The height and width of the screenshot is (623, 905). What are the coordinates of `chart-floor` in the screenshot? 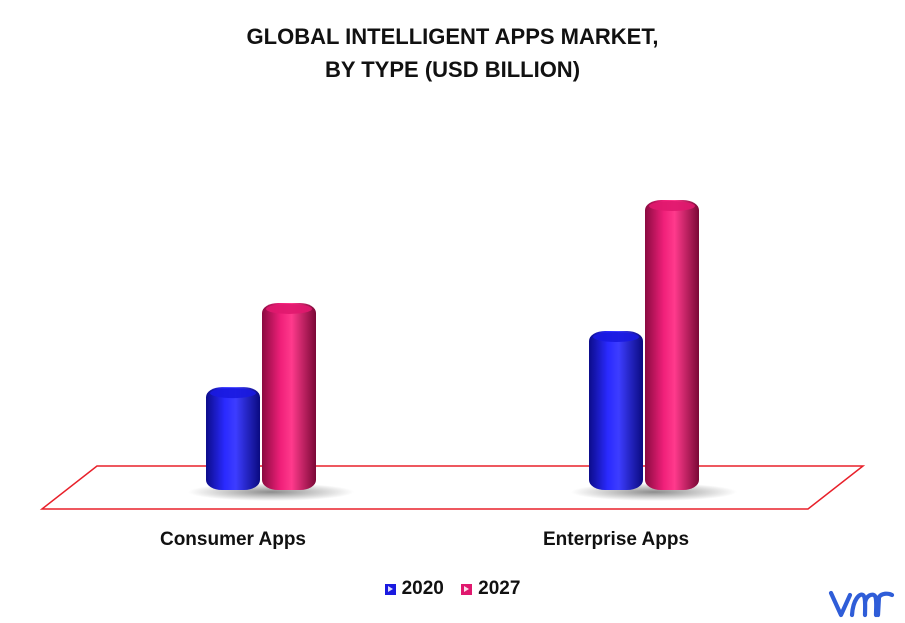 It's located at (452, 487).